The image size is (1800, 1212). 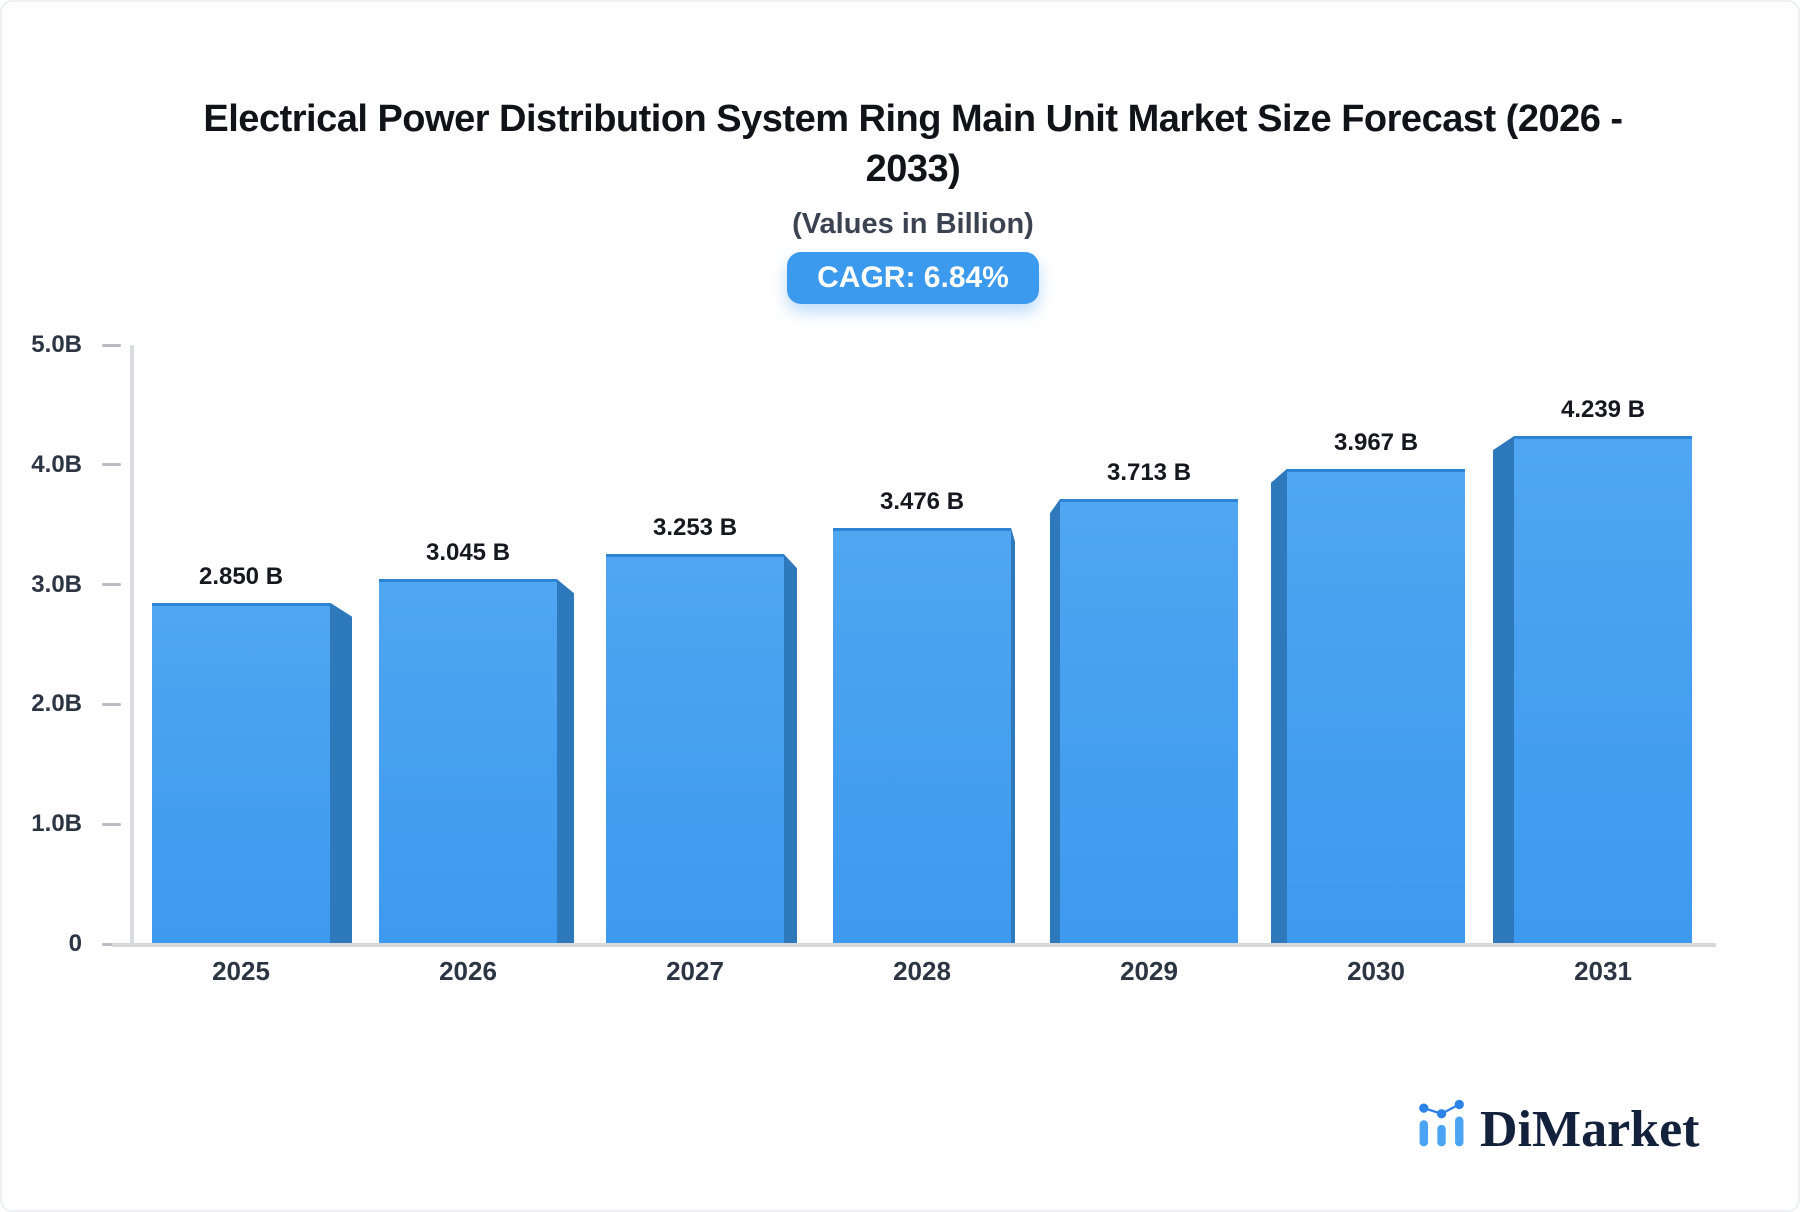 I want to click on bar-value-label: 3.476 B, so click(x=922, y=501).